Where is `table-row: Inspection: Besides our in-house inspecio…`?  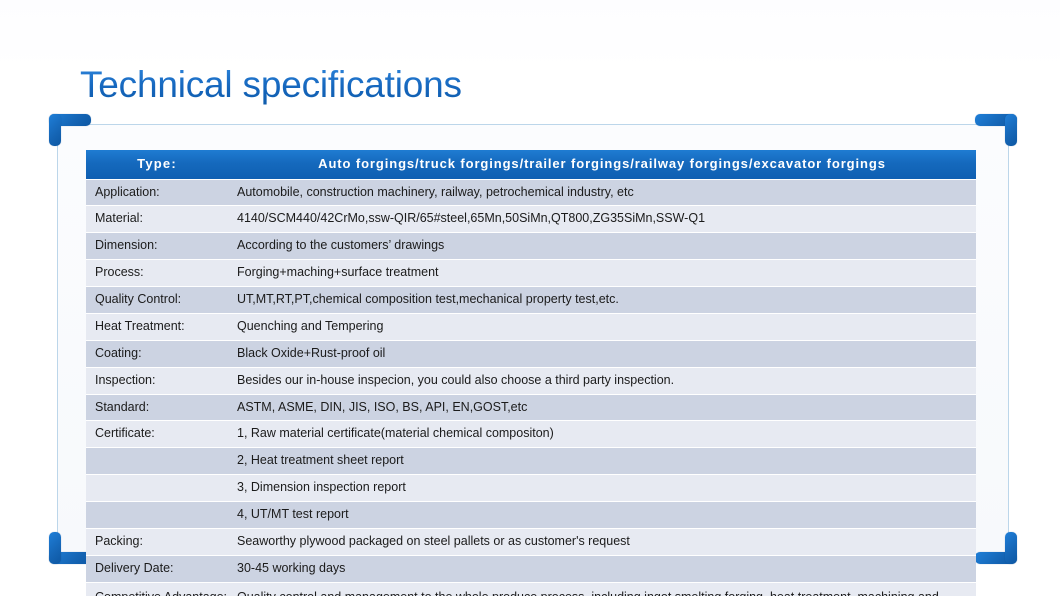 table-row: Inspection: Besides our in-house inspecio… is located at coordinates (531, 381).